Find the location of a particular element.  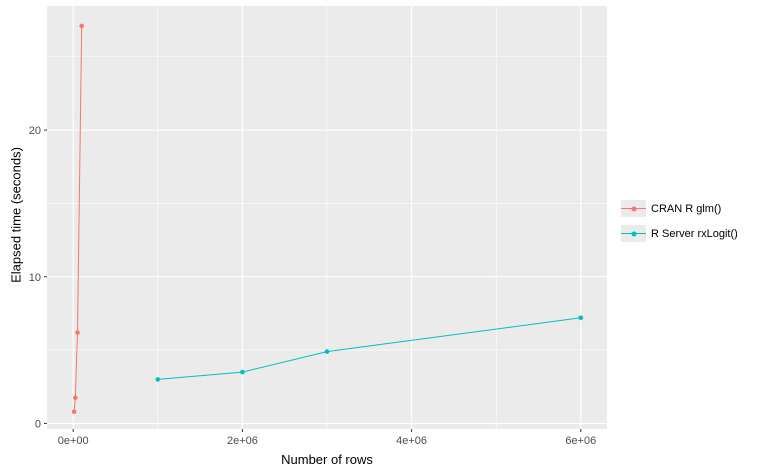

x-tick-label: 2e+06 is located at coordinates (242, 441).